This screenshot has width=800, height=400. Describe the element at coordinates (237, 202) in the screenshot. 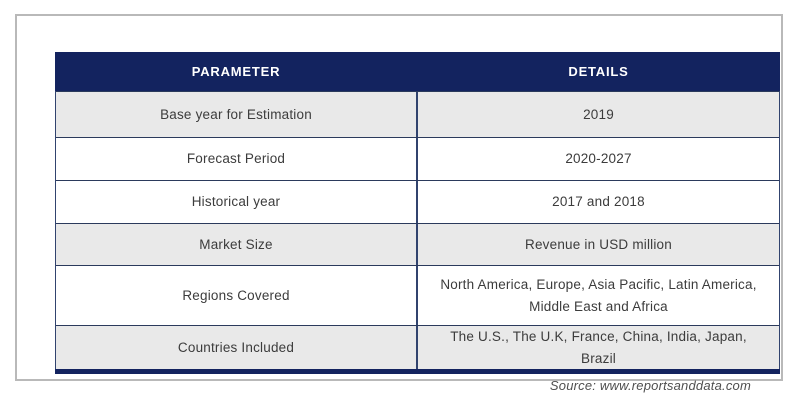

I see `parameter-cell: Historical year` at that location.